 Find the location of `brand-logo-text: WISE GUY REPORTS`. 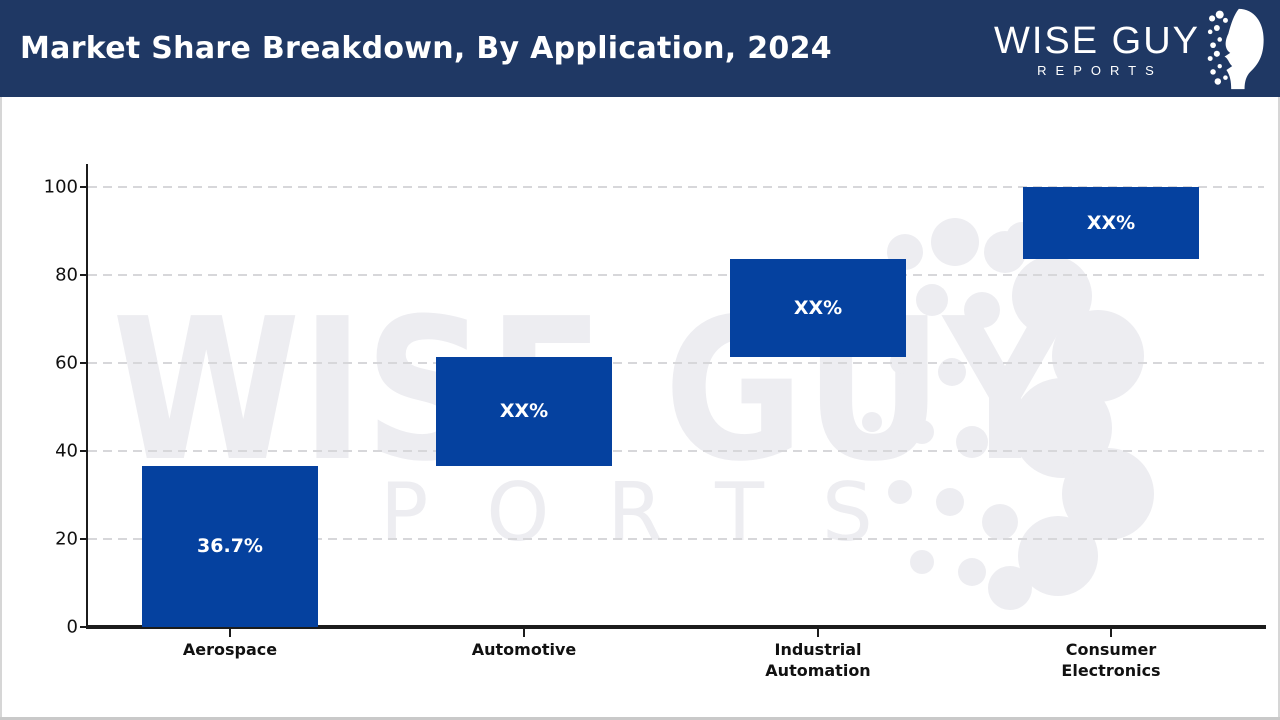

brand-logo-text: WISE GUY REPORTS is located at coordinates (1097, 49).